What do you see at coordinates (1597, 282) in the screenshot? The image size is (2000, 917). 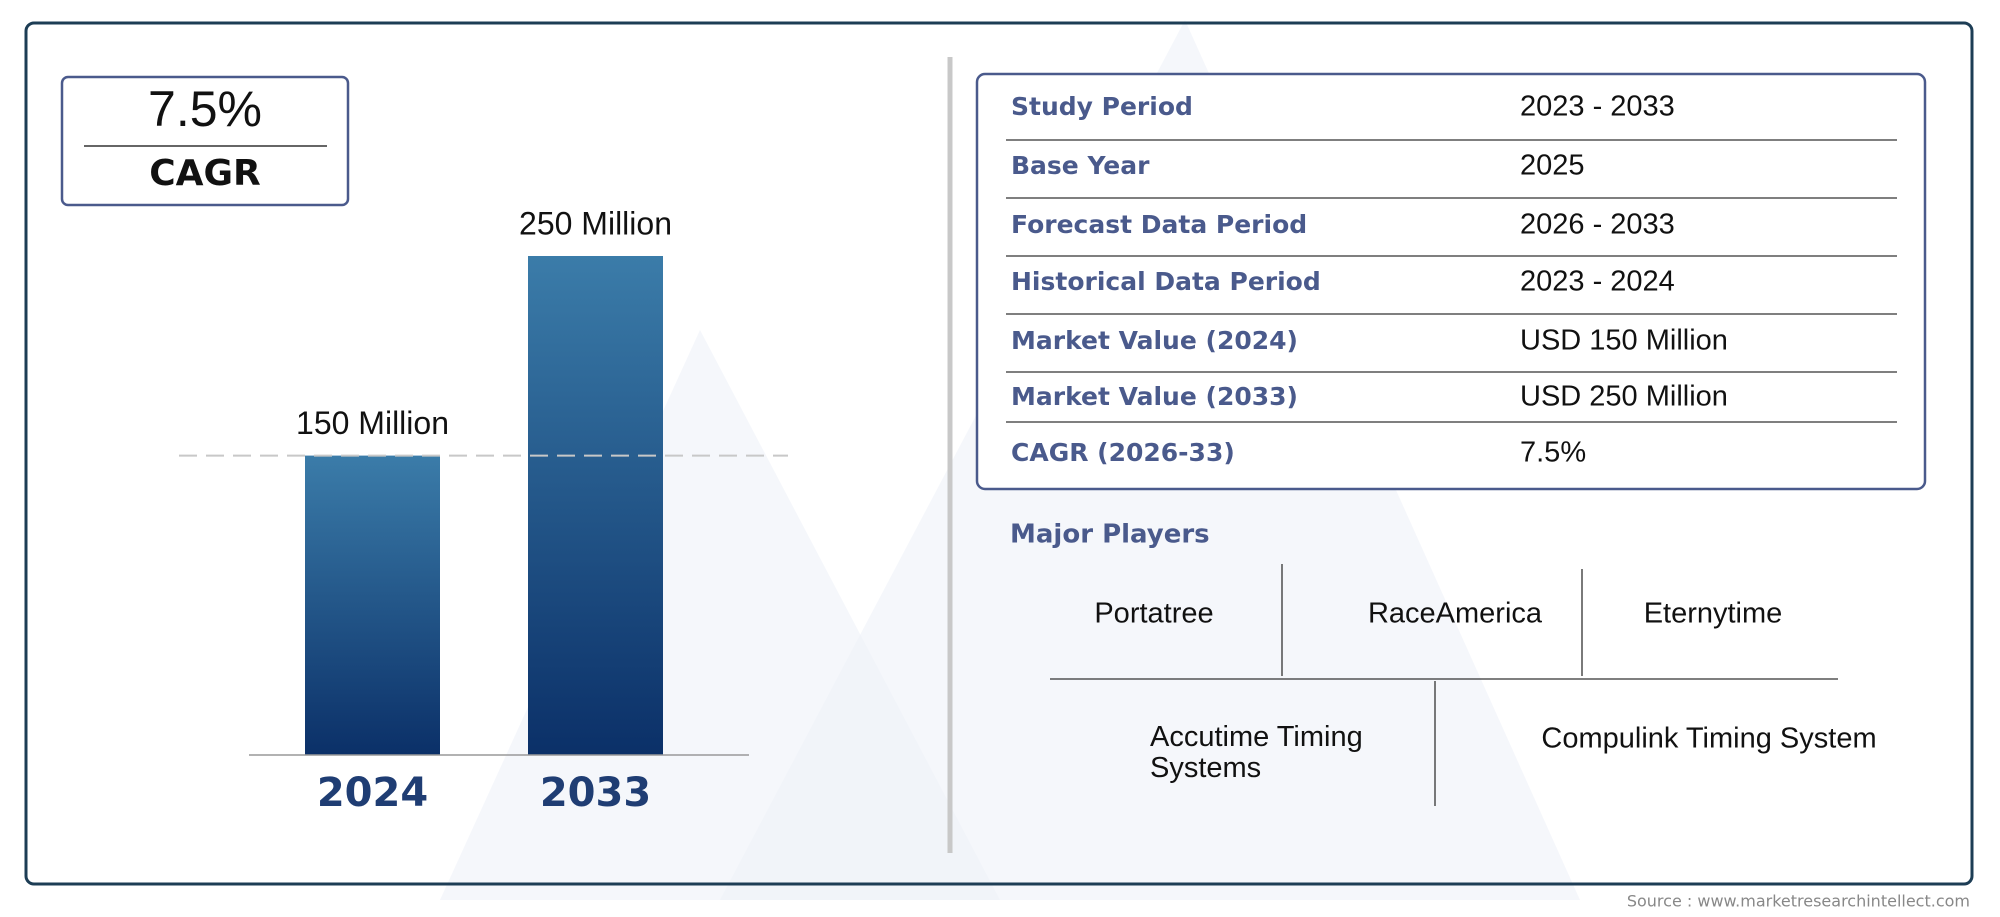 I see `row-value: 2023 - 2024` at bounding box center [1597, 282].